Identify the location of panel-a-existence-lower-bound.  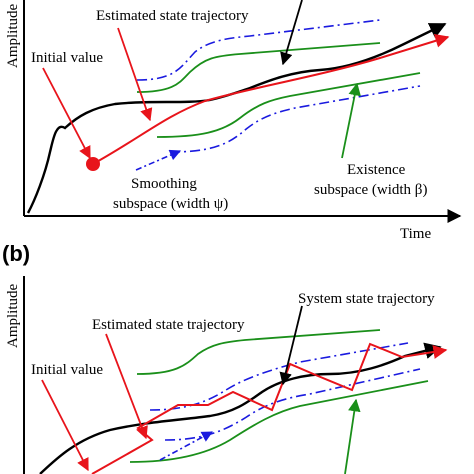
(288, 105).